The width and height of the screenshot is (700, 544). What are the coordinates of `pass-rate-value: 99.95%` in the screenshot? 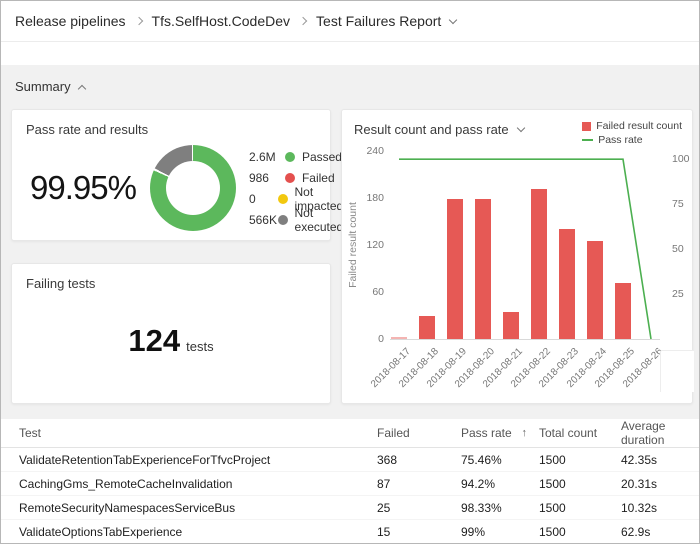 It's located at (83, 187).